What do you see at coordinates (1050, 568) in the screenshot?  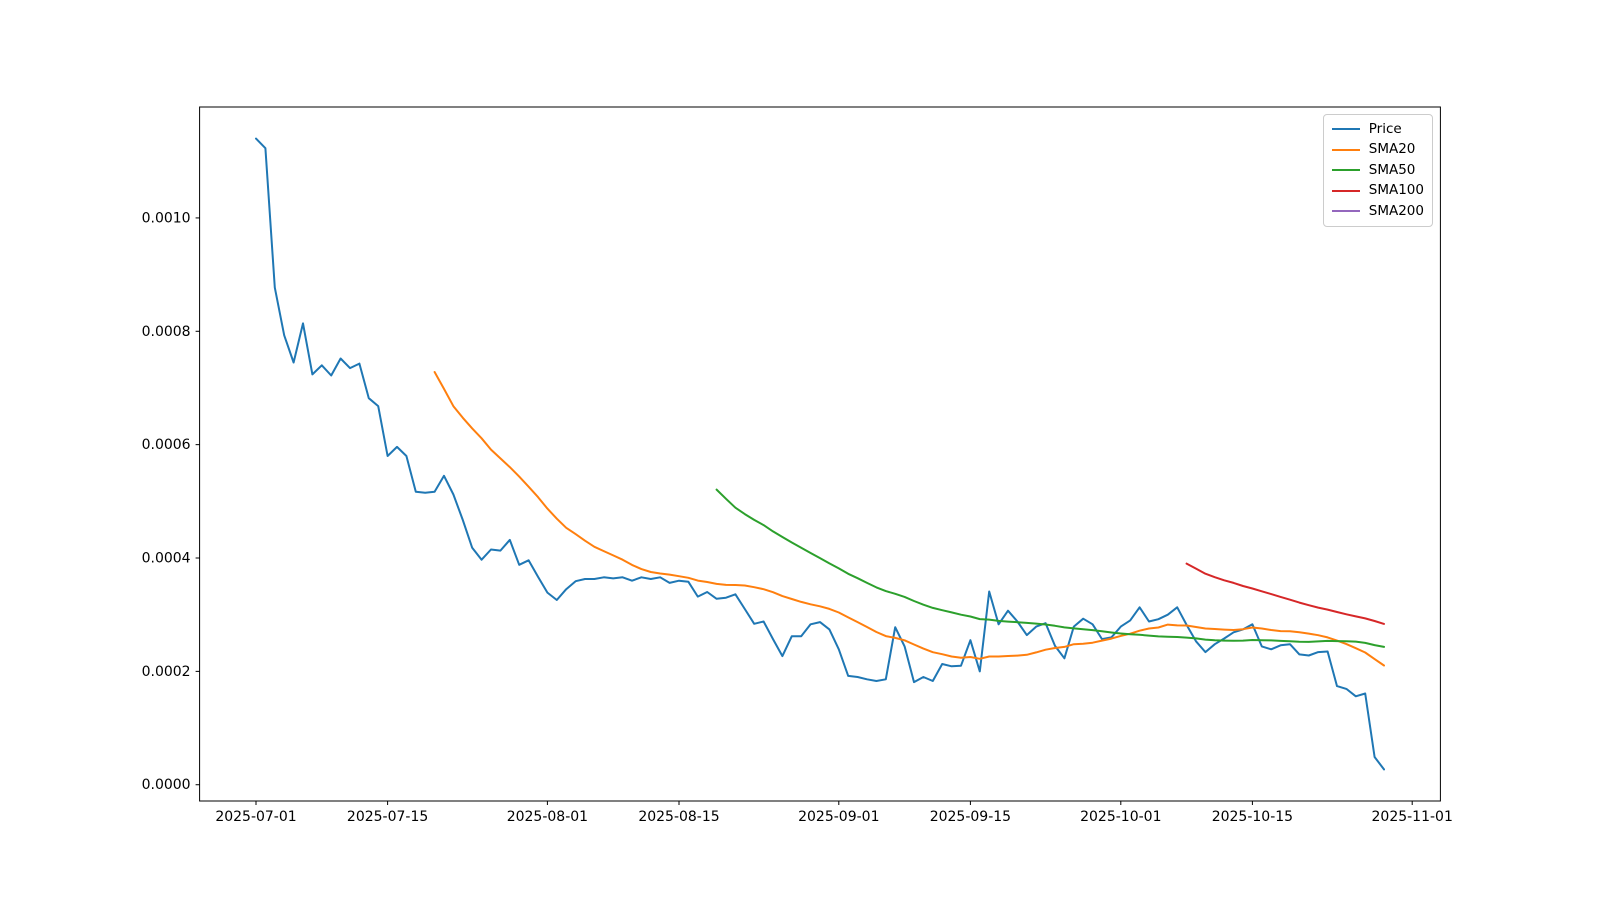 I see `sma50-line` at bounding box center [1050, 568].